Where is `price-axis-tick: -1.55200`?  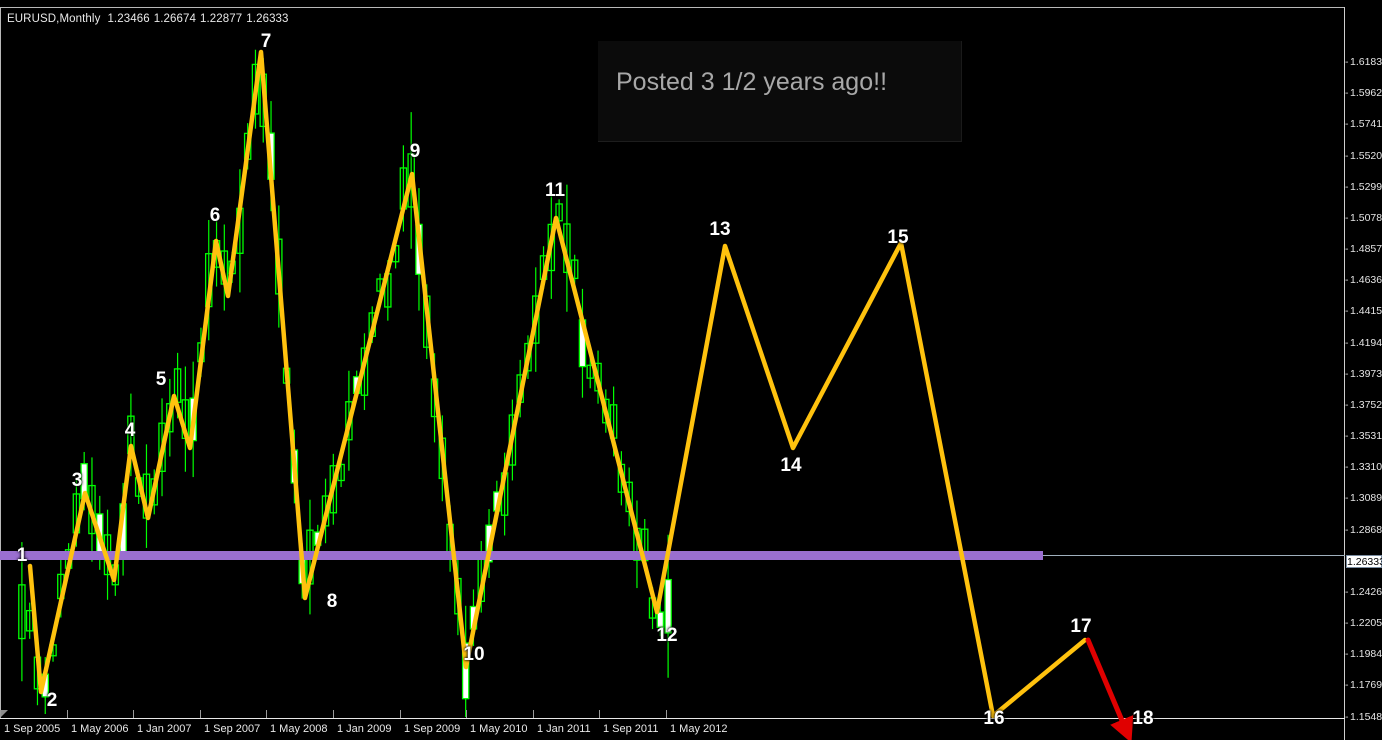
price-axis-tick: -1.55200 is located at coordinates (1363, 156).